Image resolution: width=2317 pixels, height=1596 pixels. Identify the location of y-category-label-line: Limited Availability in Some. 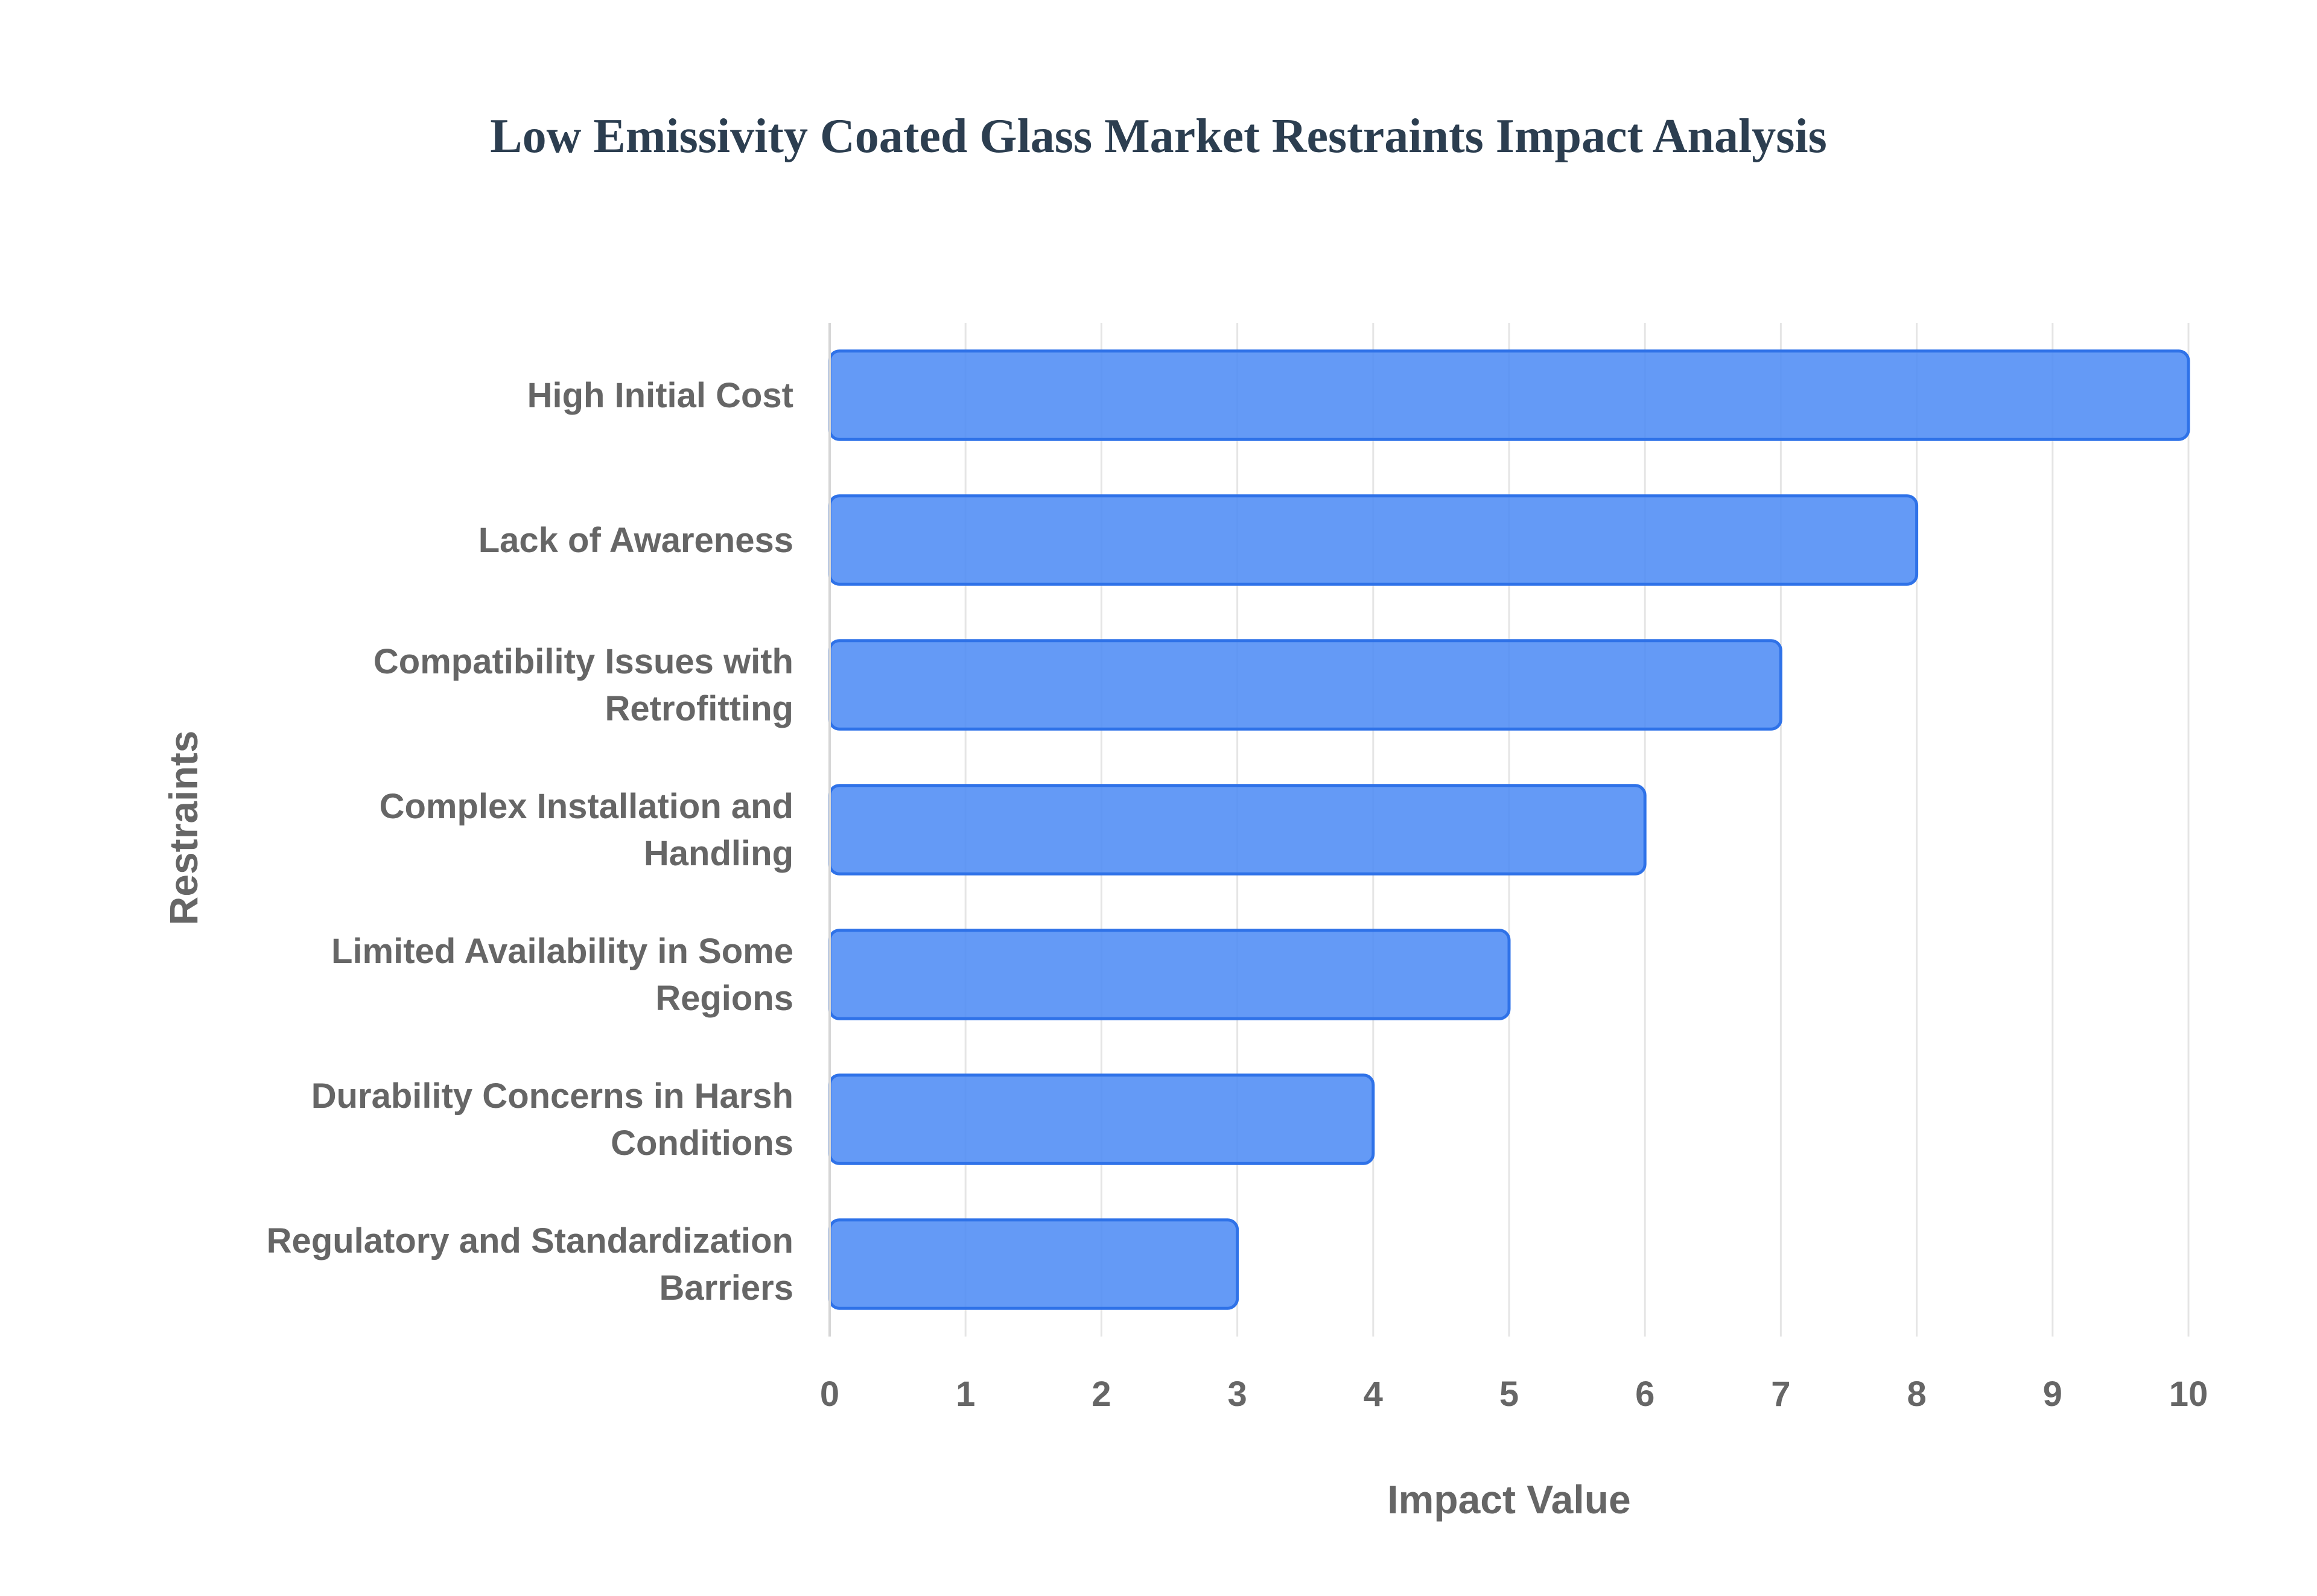
(562, 952).